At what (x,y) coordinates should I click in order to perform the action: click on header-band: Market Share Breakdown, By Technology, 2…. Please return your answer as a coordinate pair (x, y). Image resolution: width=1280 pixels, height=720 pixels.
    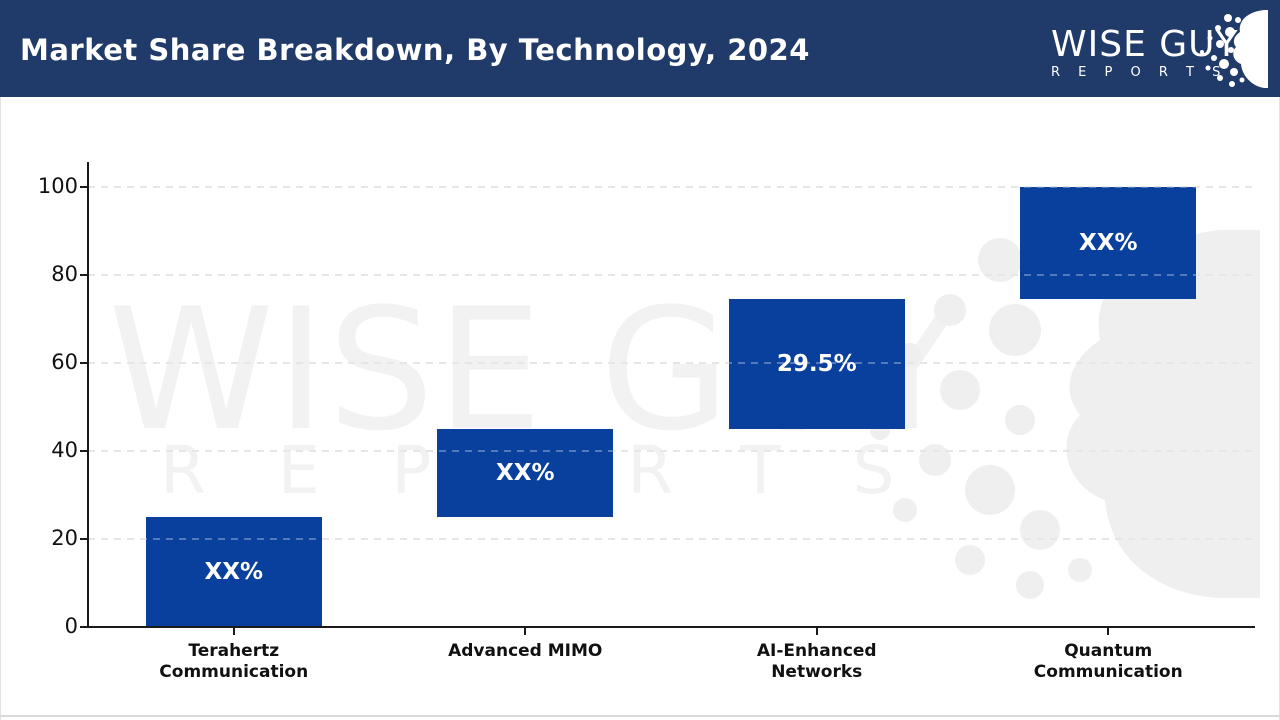
    Looking at the image, I should click on (640, 48).